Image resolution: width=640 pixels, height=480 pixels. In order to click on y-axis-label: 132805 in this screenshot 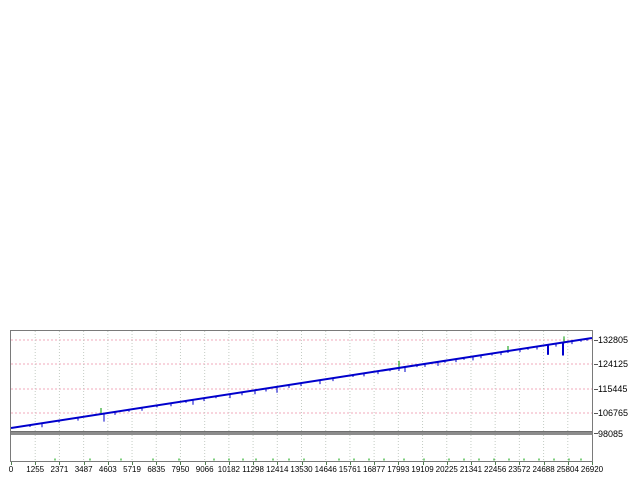, I will do `click(613, 340)`.